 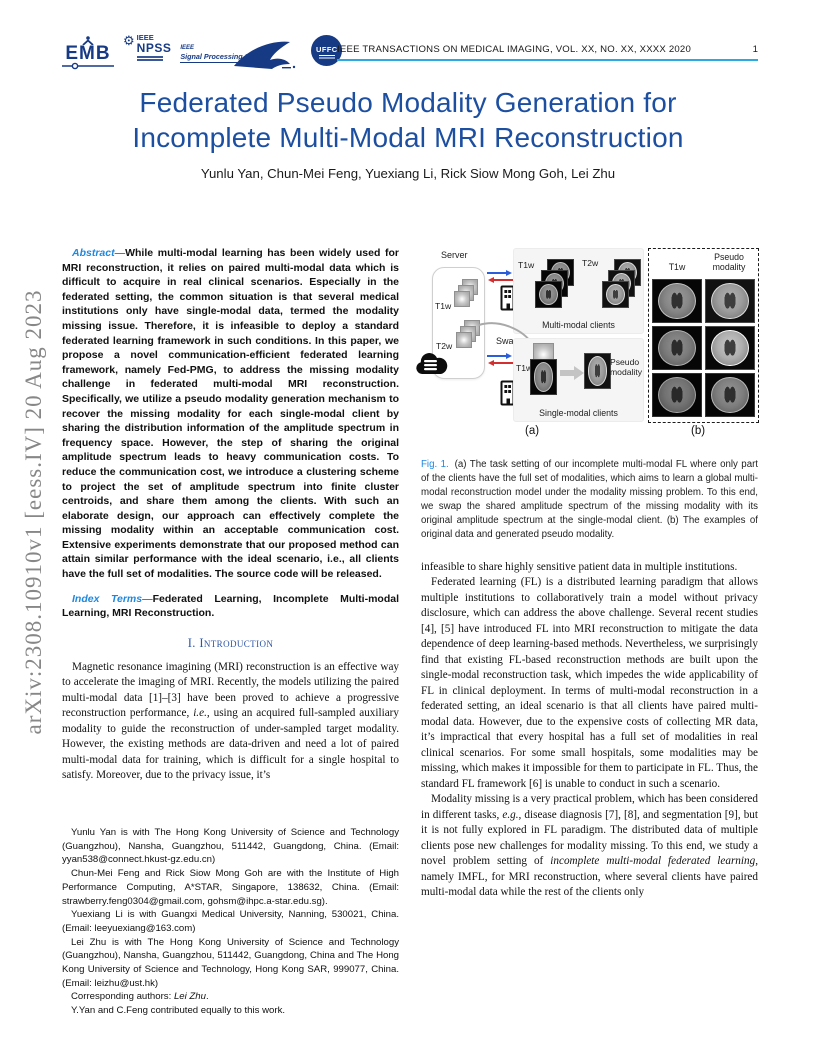 What do you see at coordinates (755, 49) in the screenshot?
I see `page-number: 1` at bounding box center [755, 49].